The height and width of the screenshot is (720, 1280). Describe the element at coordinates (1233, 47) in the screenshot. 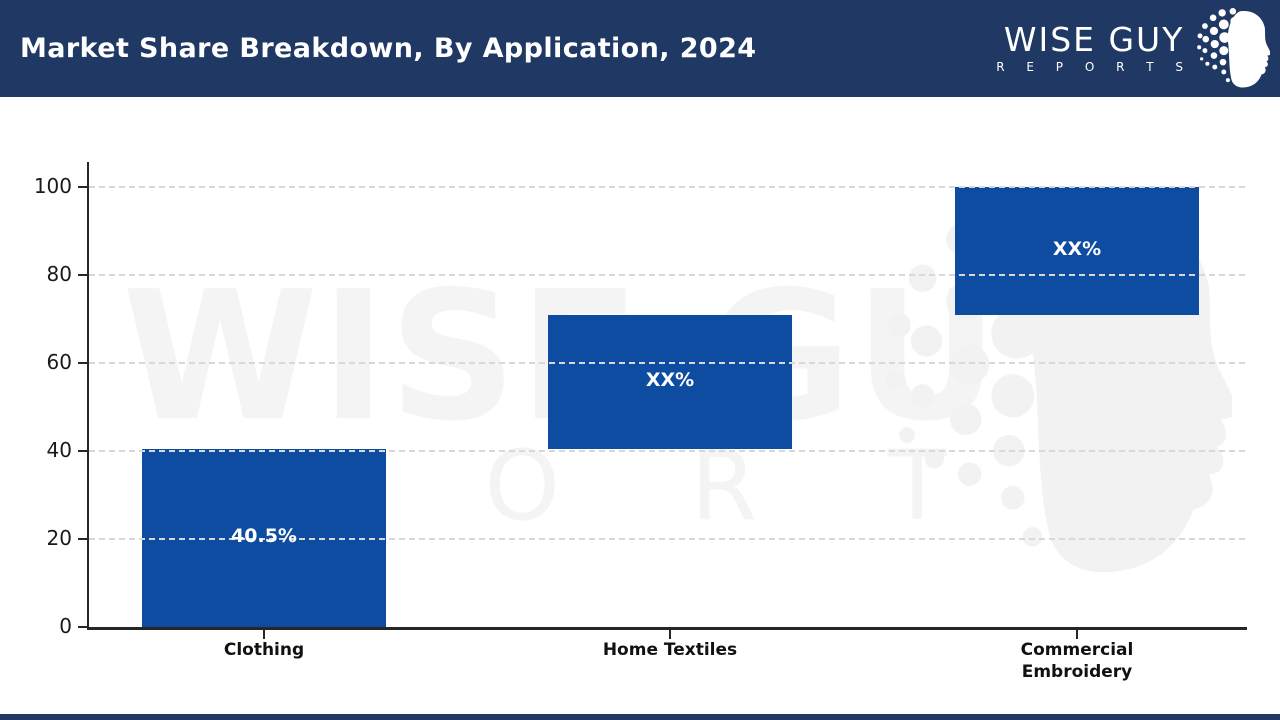

I see `wiseguy-face-icon` at that location.